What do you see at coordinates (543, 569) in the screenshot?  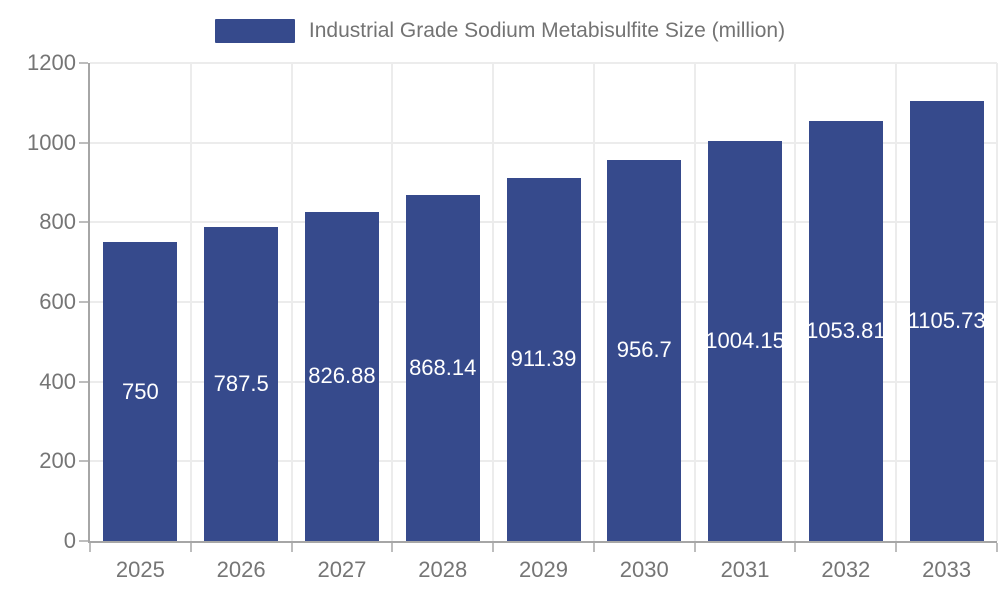 I see `x-tick-label: 2029` at bounding box center [543, 569].